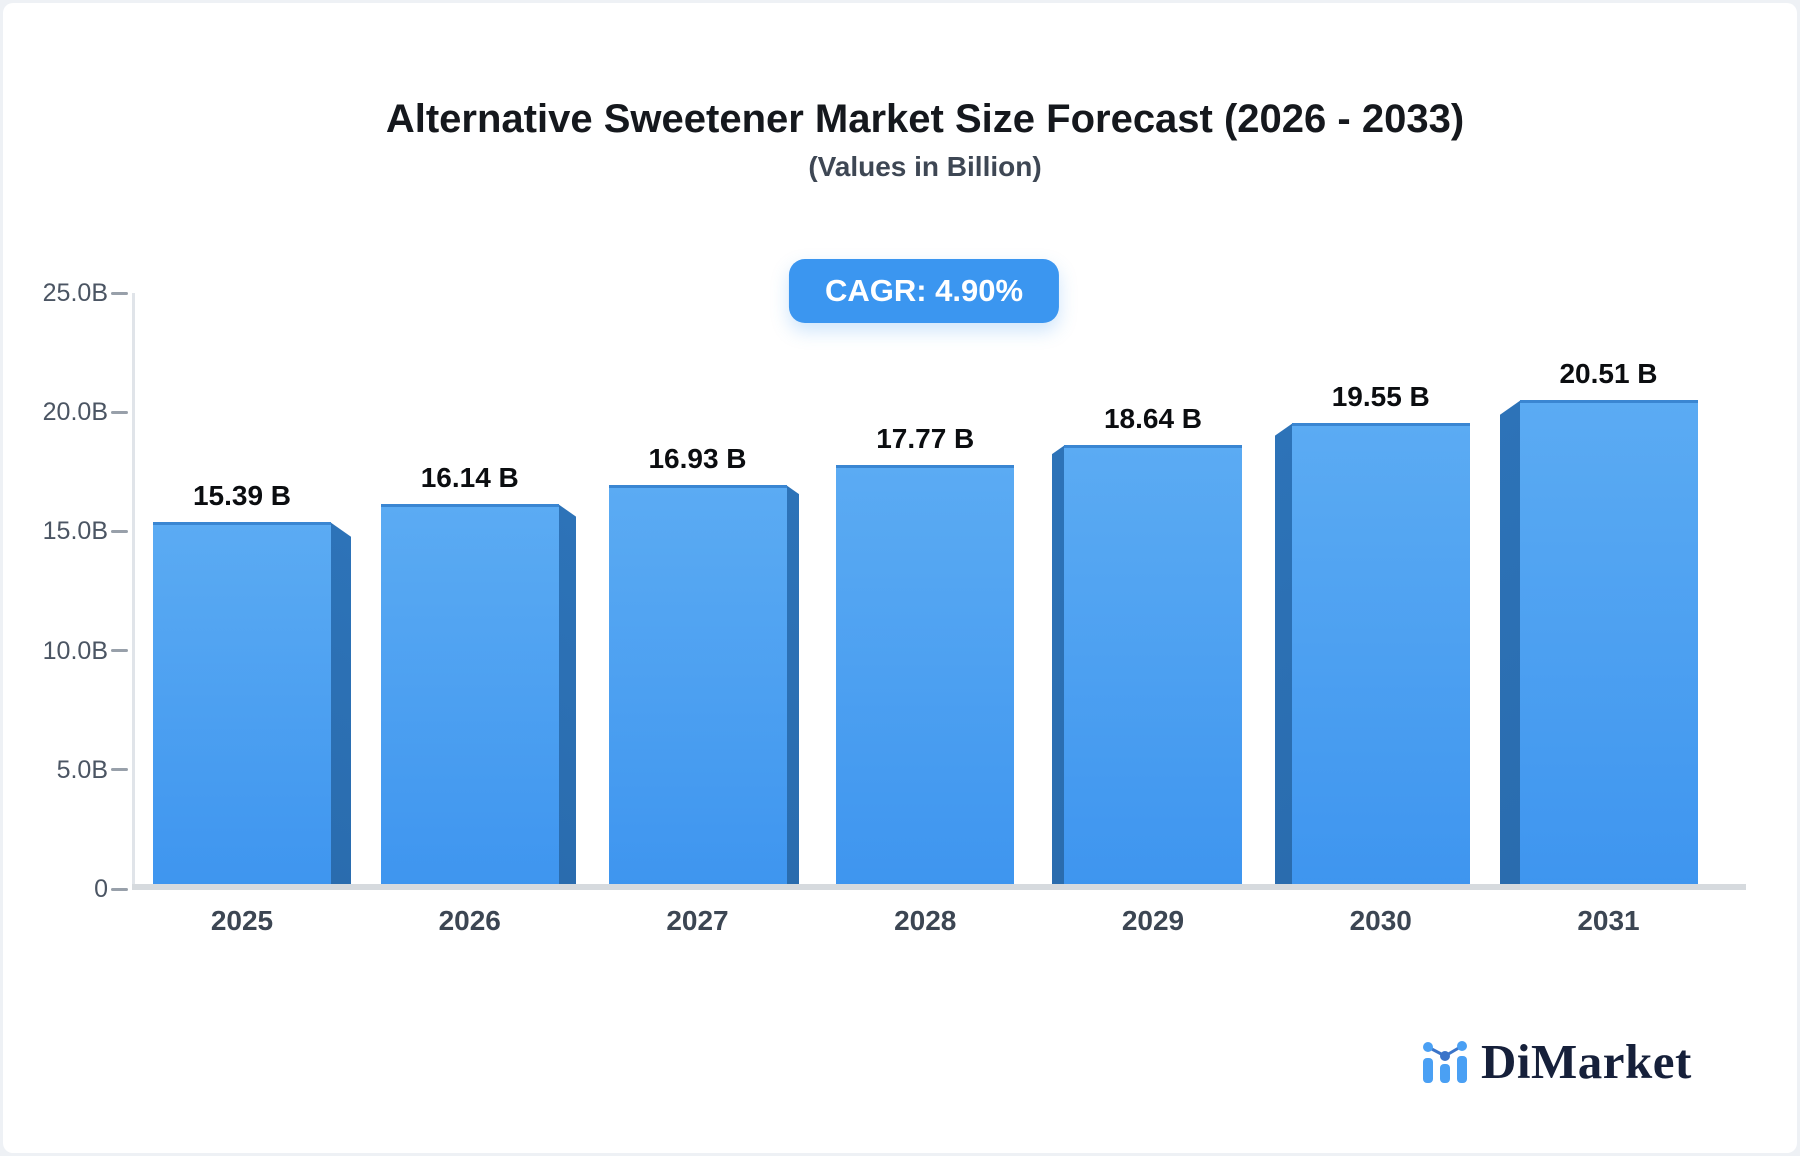 This screenshot has height=1156, width=1800. What do you see at coordinates (939, 887) in the screenshot?
I see `x-axis-line` at bounding box center [939, 887].